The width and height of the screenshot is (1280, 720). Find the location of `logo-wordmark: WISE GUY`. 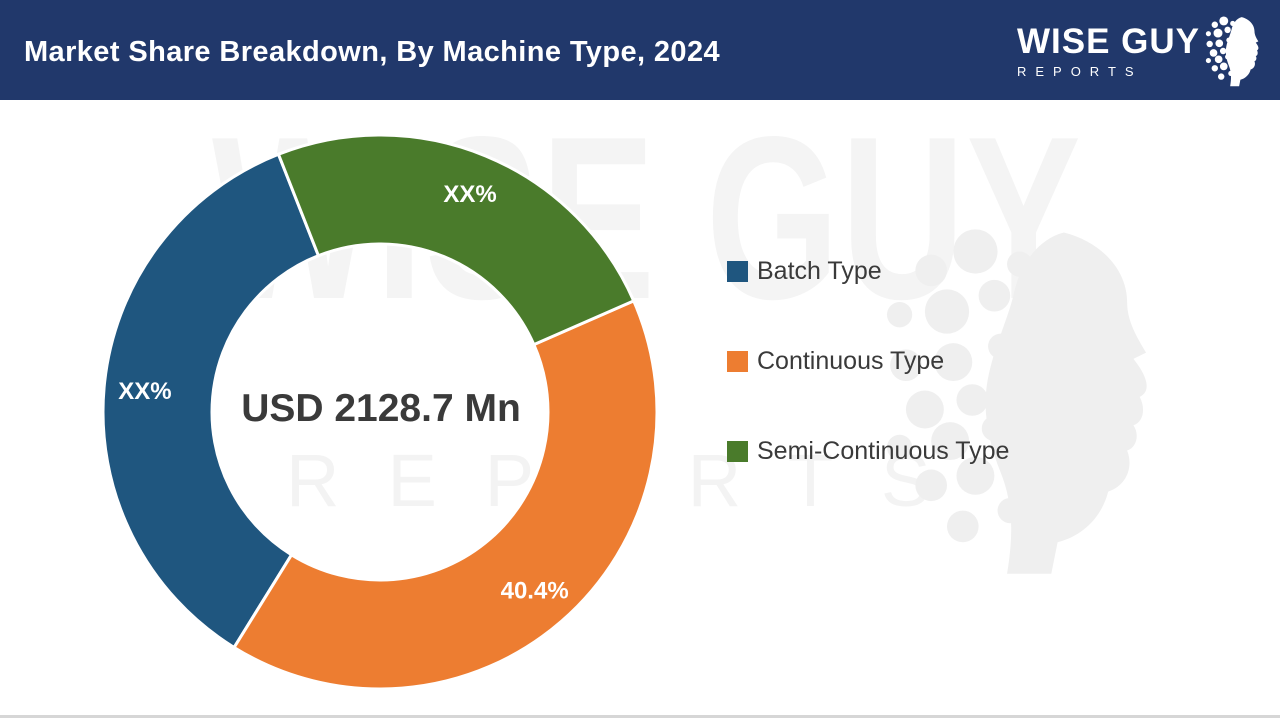

logo-wordmark: WISE GUY is located at coordinates (1108, 41).